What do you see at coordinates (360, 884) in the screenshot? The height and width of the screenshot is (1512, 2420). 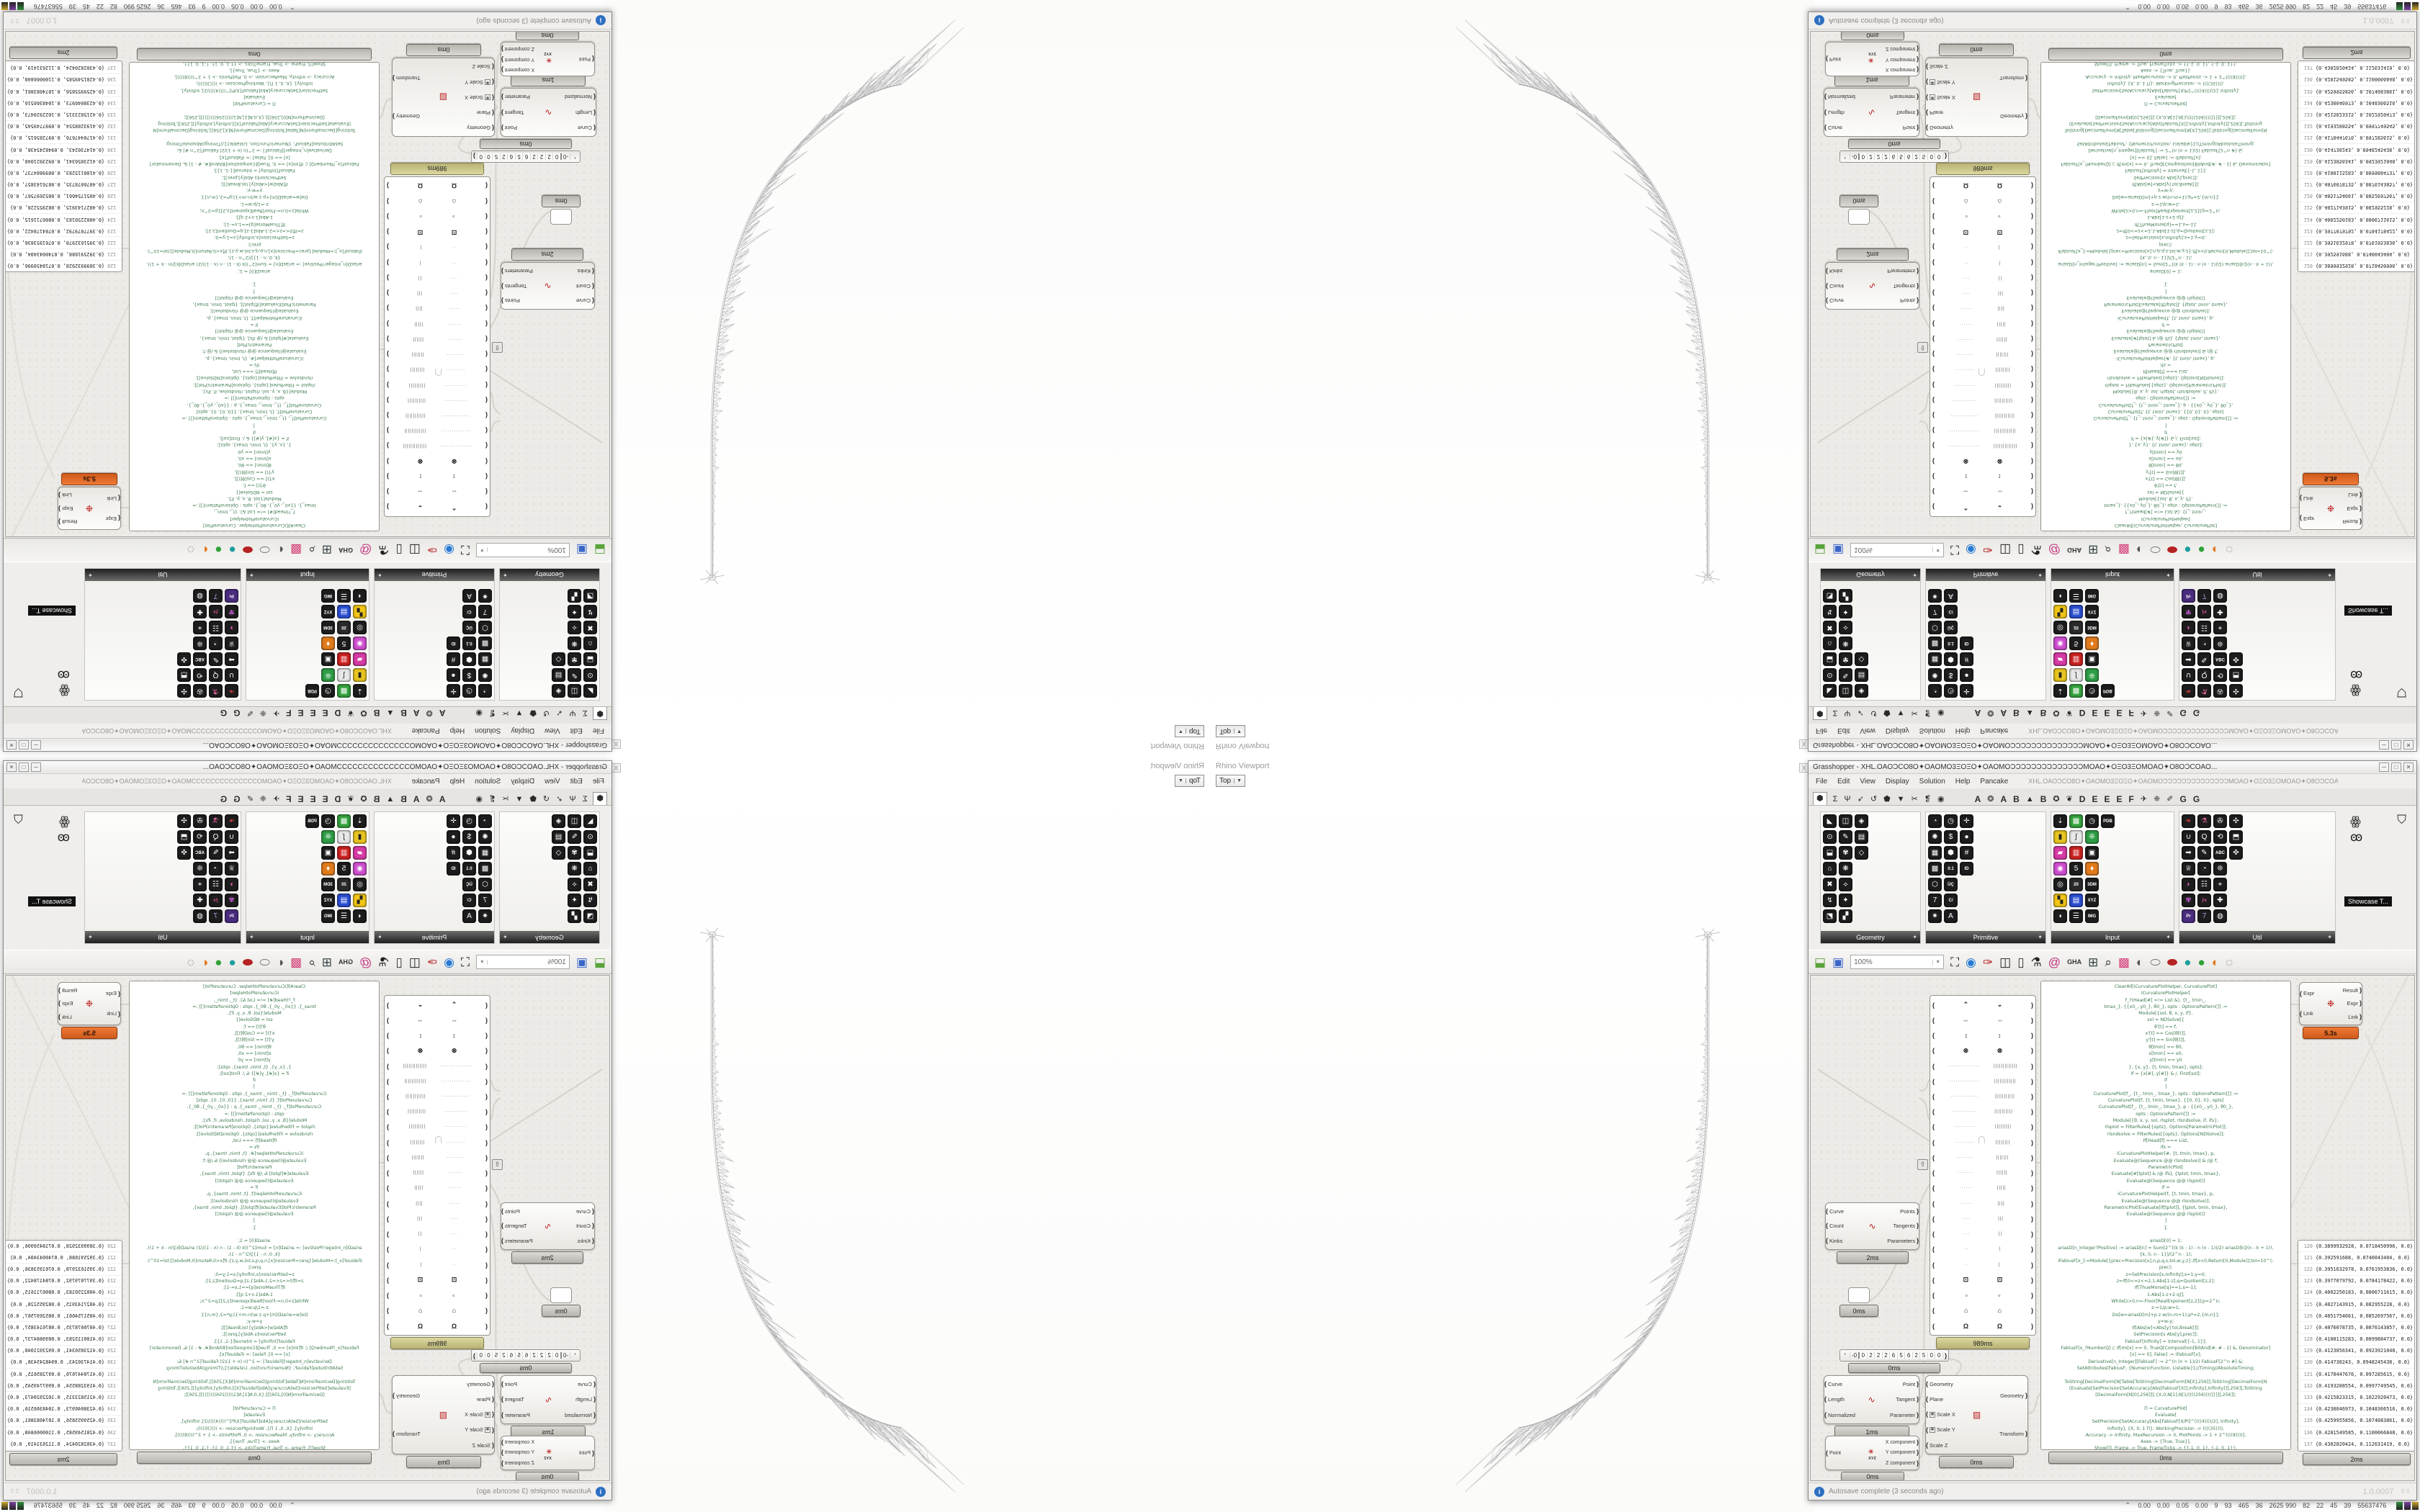 I see `component-icon: ◎` at bounding box center [360, 884].